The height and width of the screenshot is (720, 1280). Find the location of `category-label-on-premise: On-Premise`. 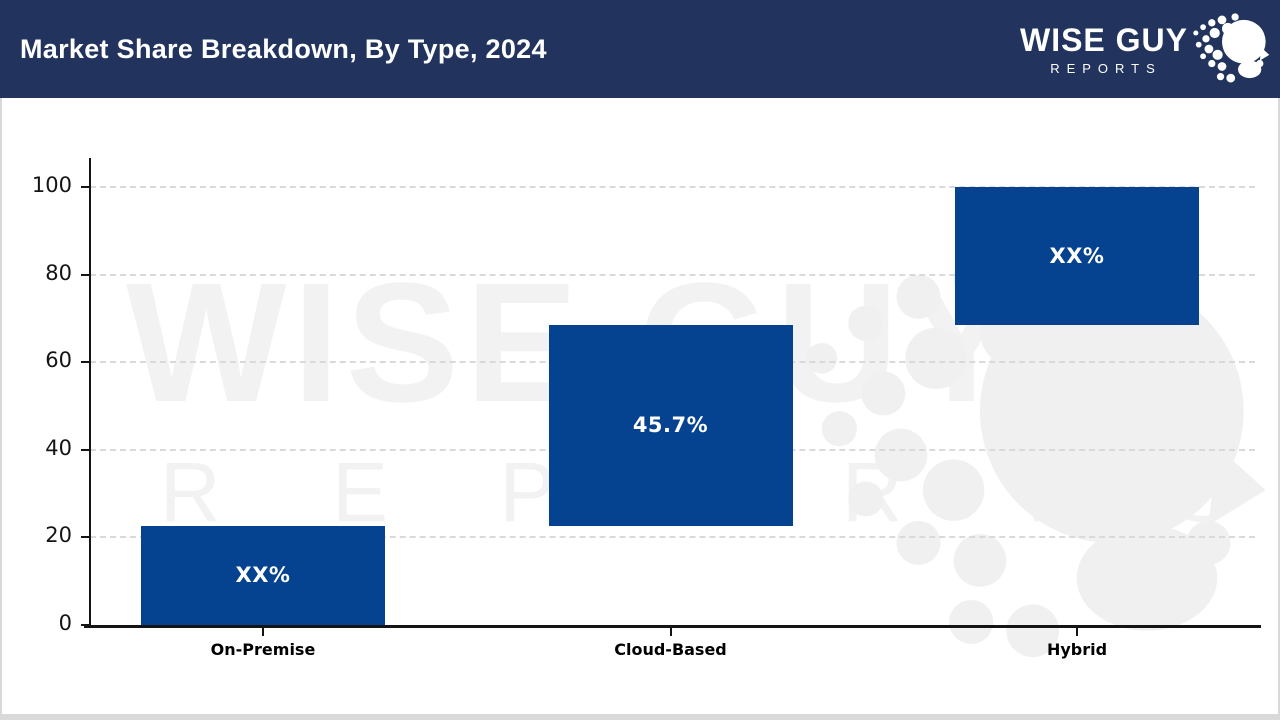

category-label-on-premise: On-Premise is located at coordinates (263, 649).